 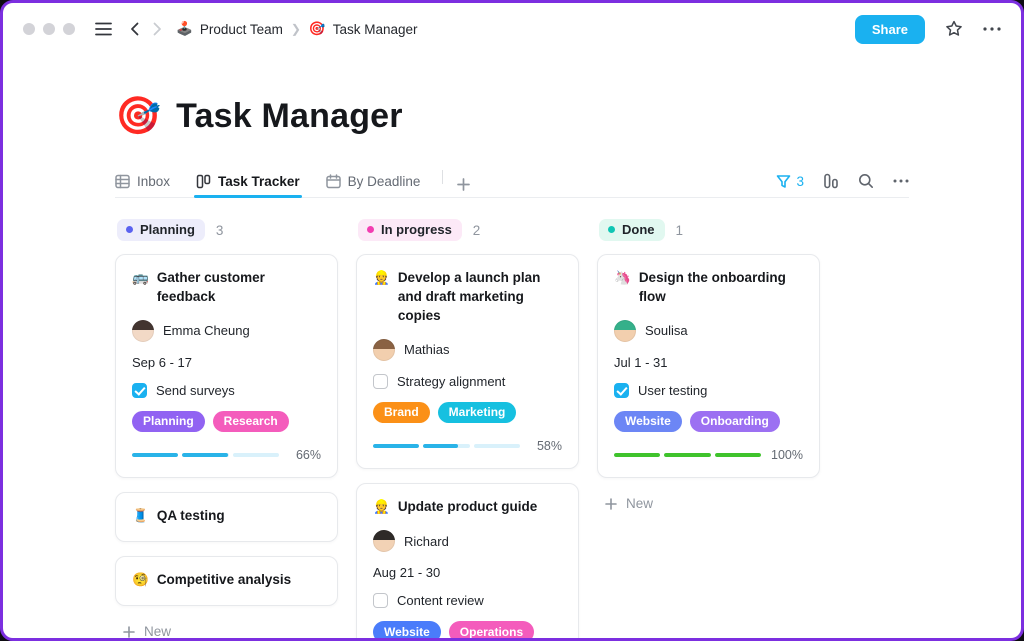 I want to click on titlebar: 🕹️ Product Team ❯ 🎯 Task Manager Share, so click(x=512, y=29).